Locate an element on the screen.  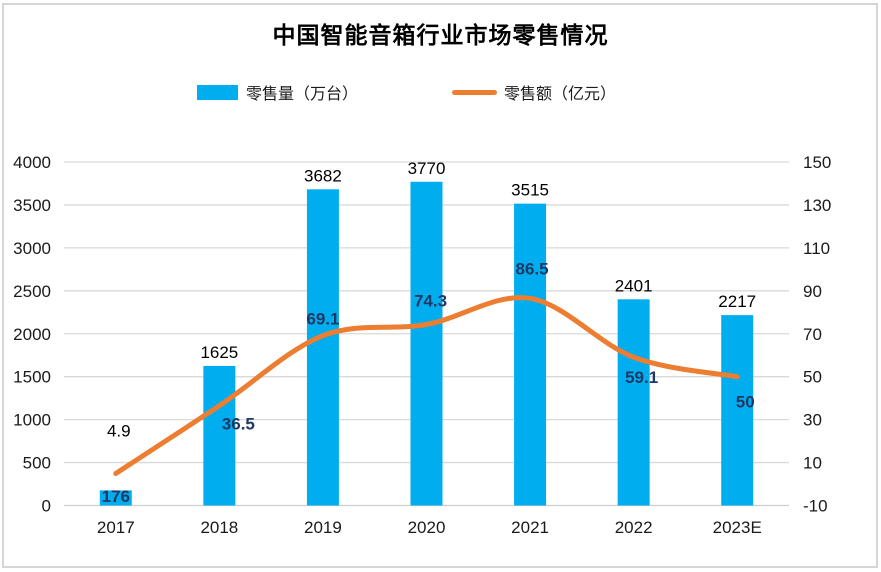
right-axis-tick-label: 130 is located at coordinates (817, 205).